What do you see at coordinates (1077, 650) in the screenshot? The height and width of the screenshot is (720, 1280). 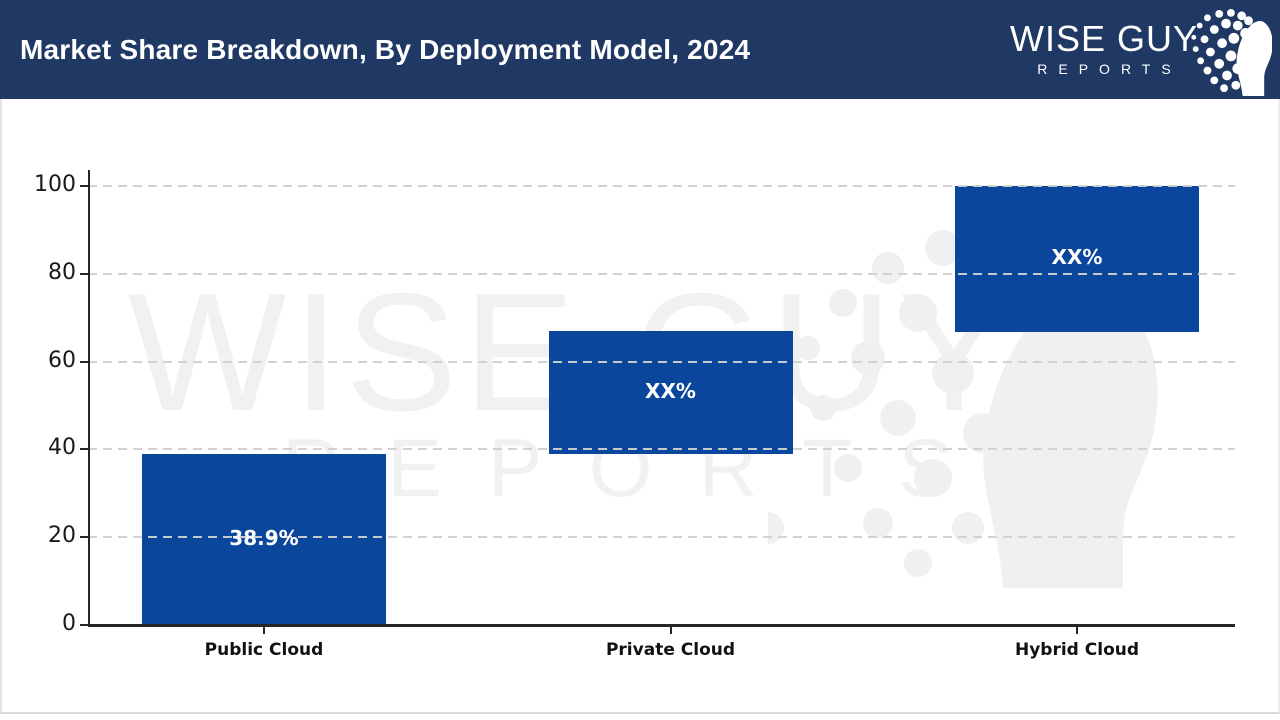 I see `x-category-label: Hybrid Cloud` at bounding box center [1077, 650].